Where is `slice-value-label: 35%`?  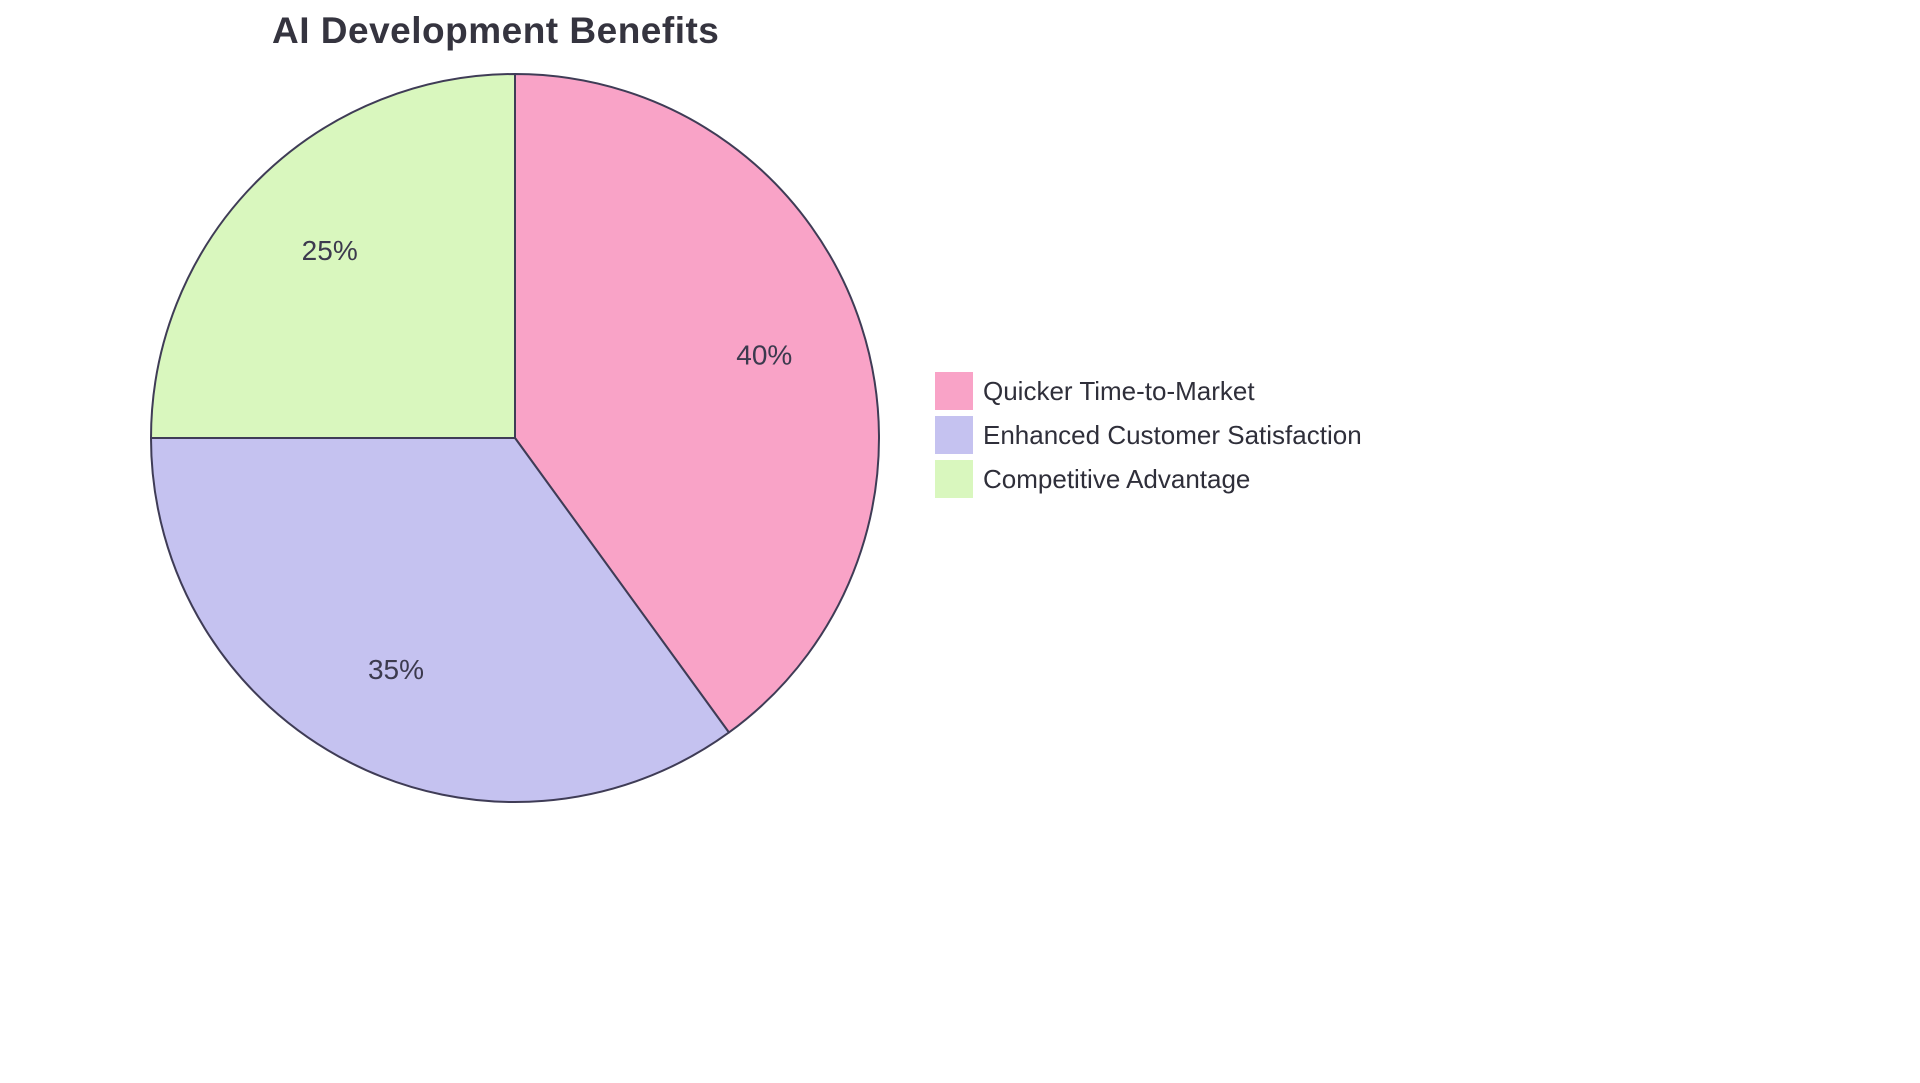 slice-value-label: 35% is located at coordinates (396, 669).